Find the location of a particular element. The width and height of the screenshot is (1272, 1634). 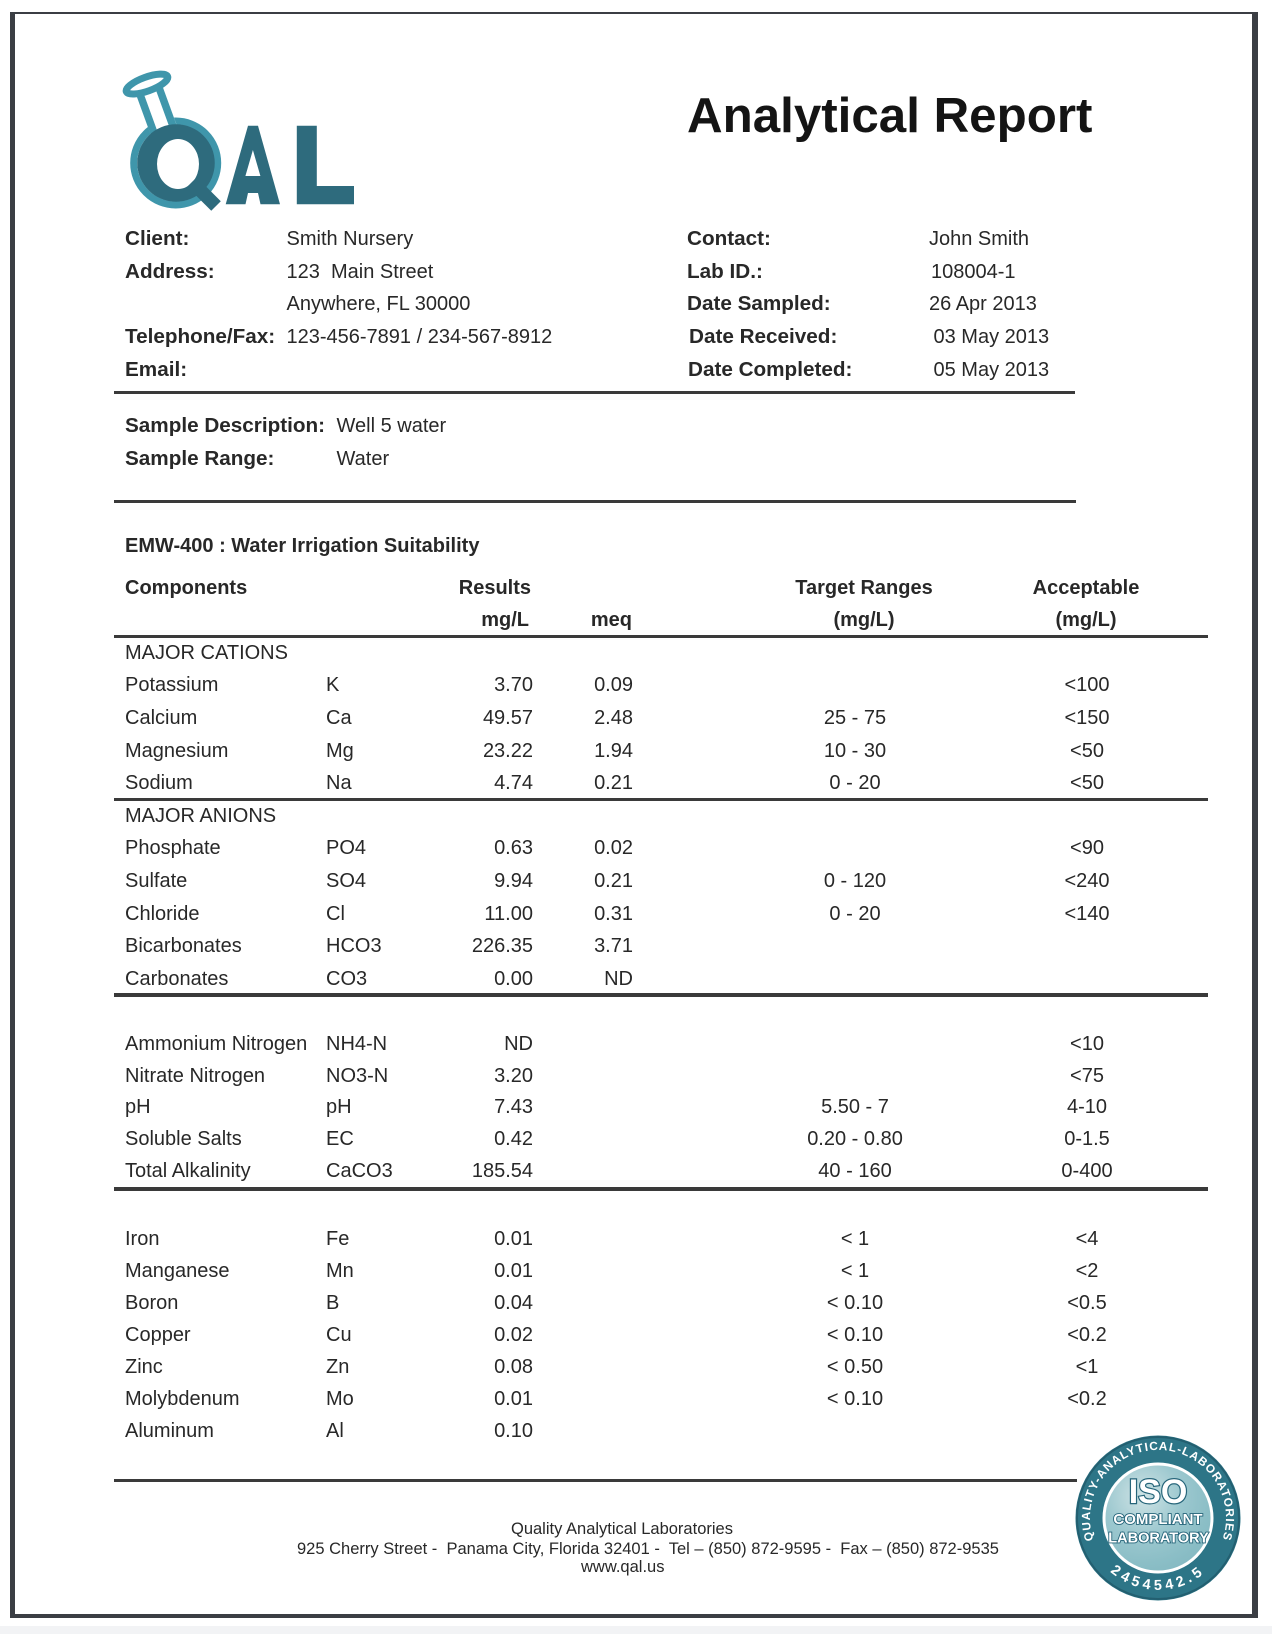

svg-text: ISO is located at coordinates (1158, 1492).